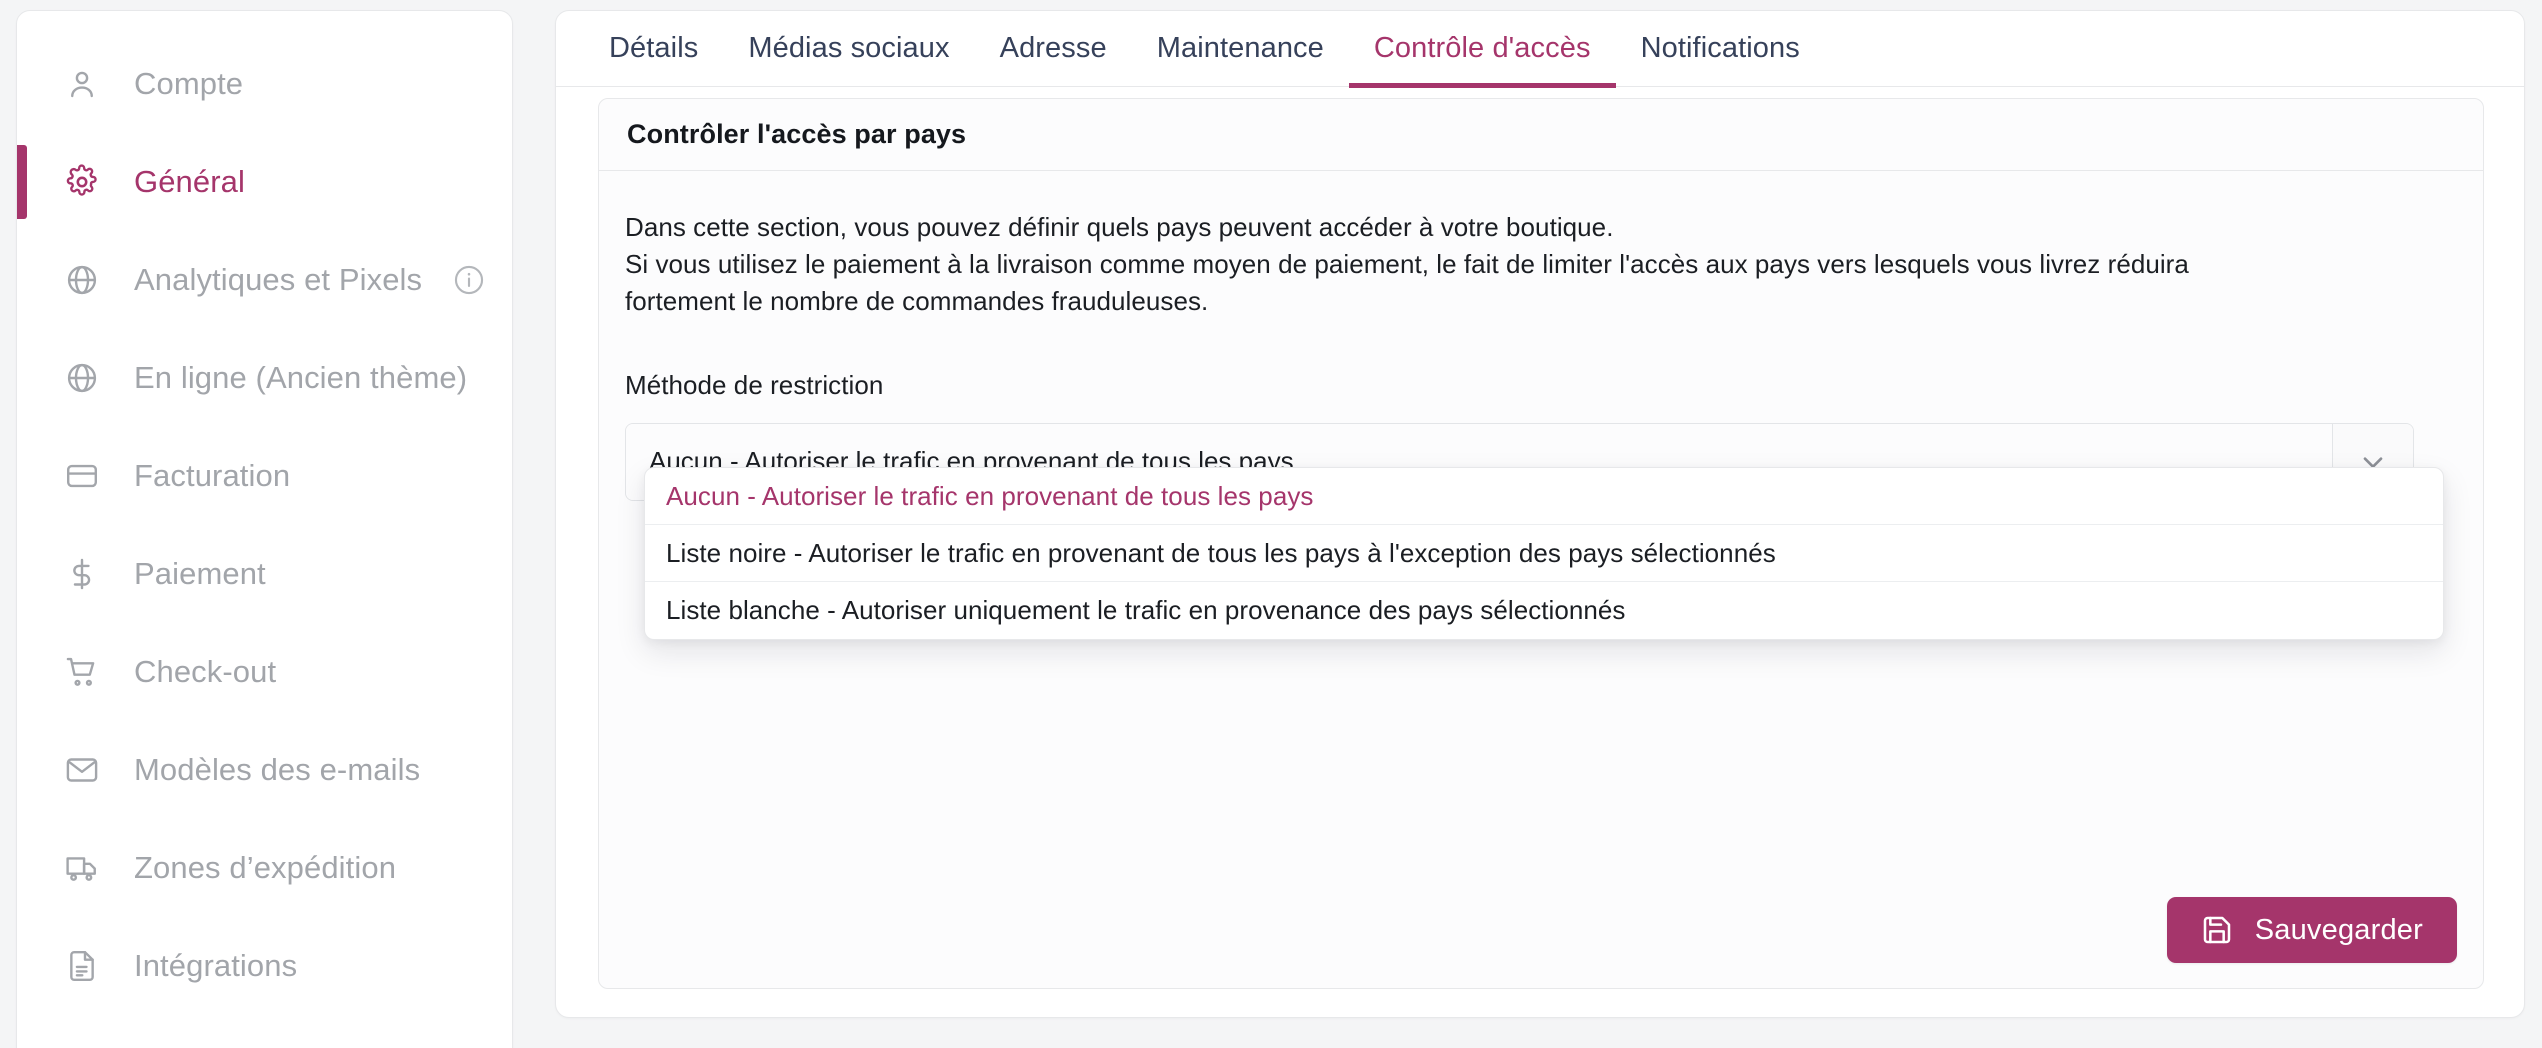 This screenshot has height=1048, width=2542. I want to click on card-title: Contrôler l'accès par pays, so click(797, 134).